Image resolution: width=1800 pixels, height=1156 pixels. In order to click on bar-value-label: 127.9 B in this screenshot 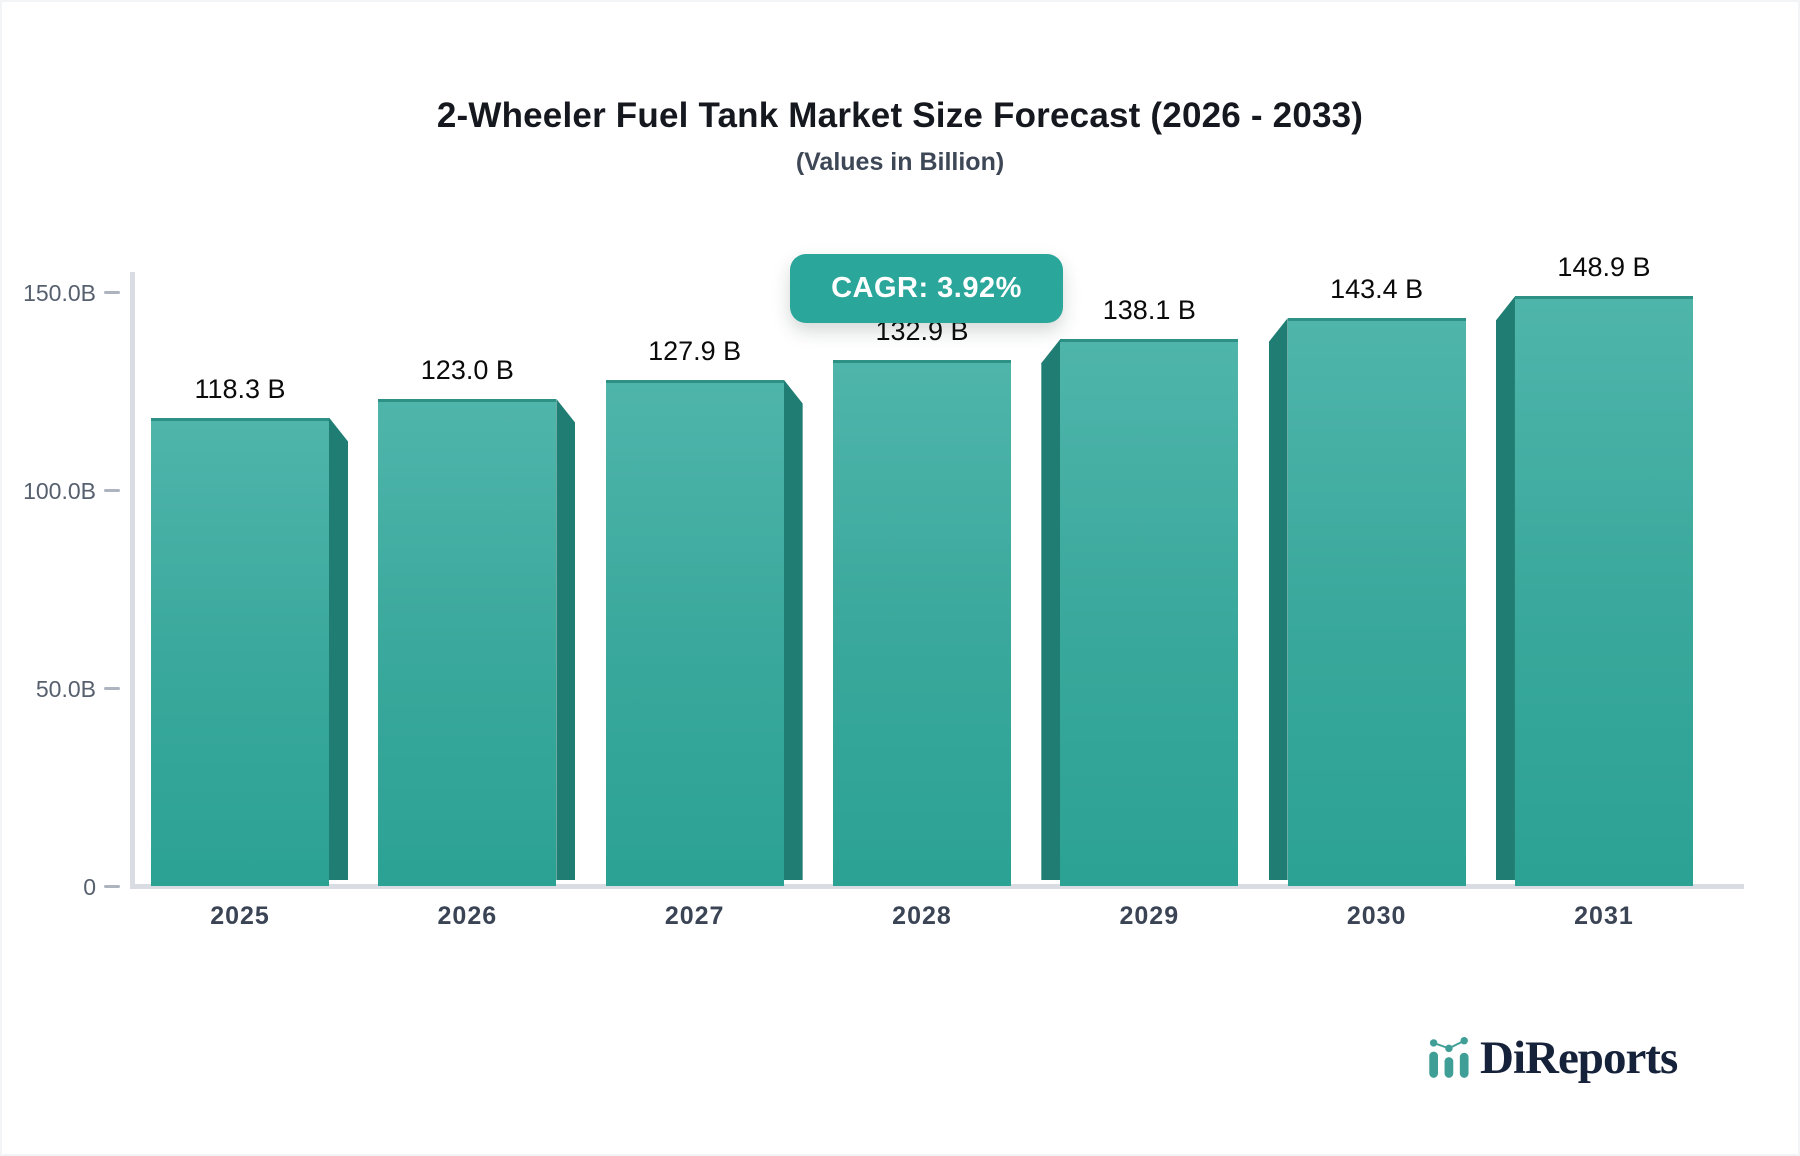, I will do `click(695, 350)`.